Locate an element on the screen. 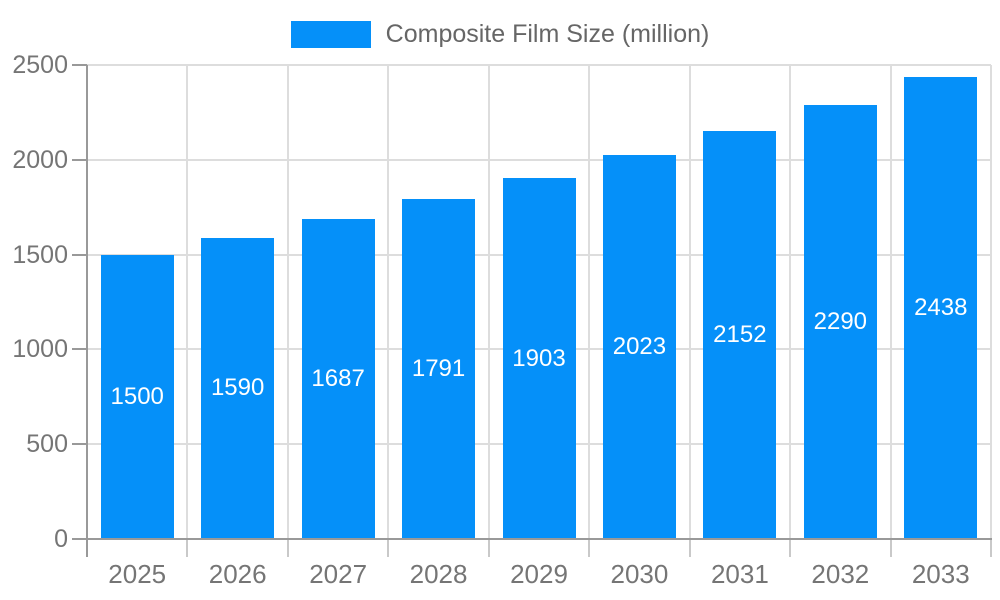  x-axis-label: 2030 is located at coordinates (639, 574).